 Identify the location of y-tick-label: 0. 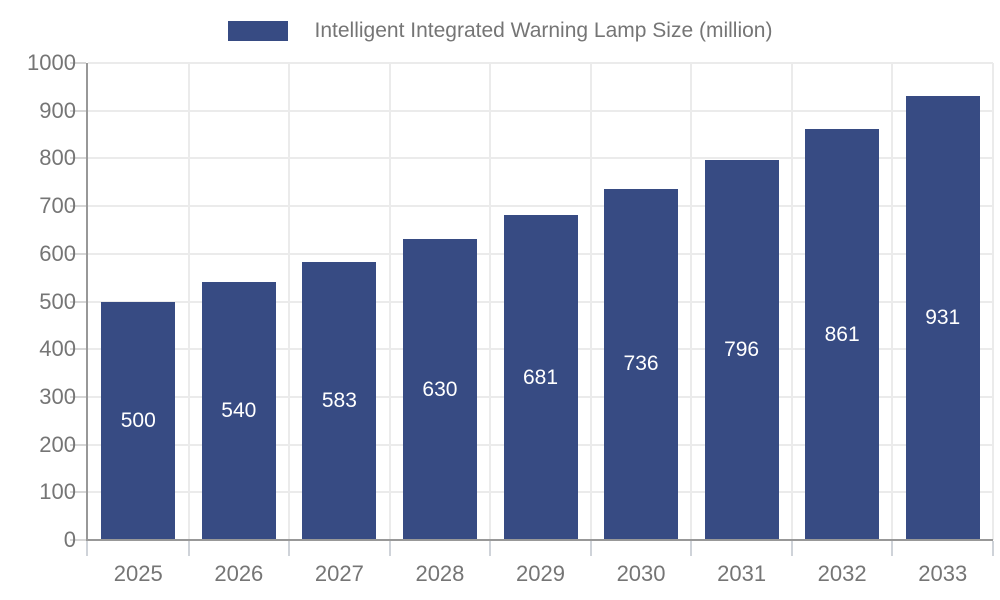
(69, 539).